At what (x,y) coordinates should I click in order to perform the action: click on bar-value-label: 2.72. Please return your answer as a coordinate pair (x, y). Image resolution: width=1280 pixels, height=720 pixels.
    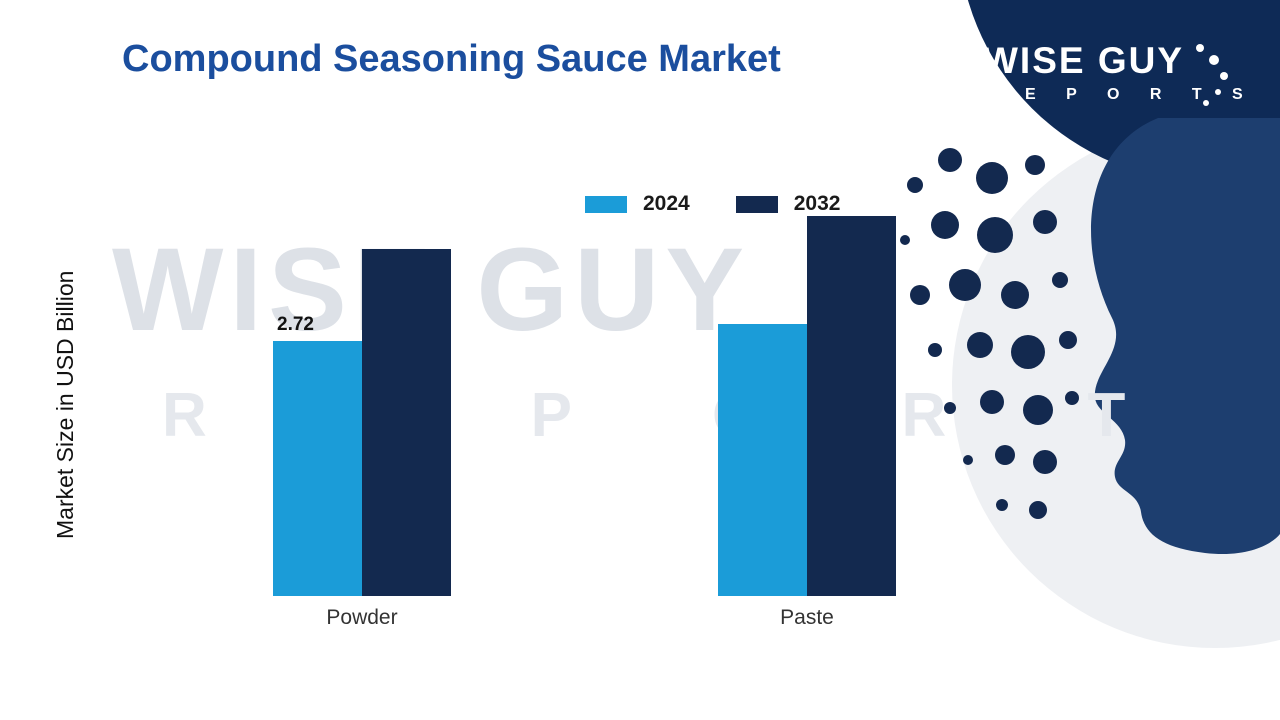
    Looking at the image, I should click on (295, 324).